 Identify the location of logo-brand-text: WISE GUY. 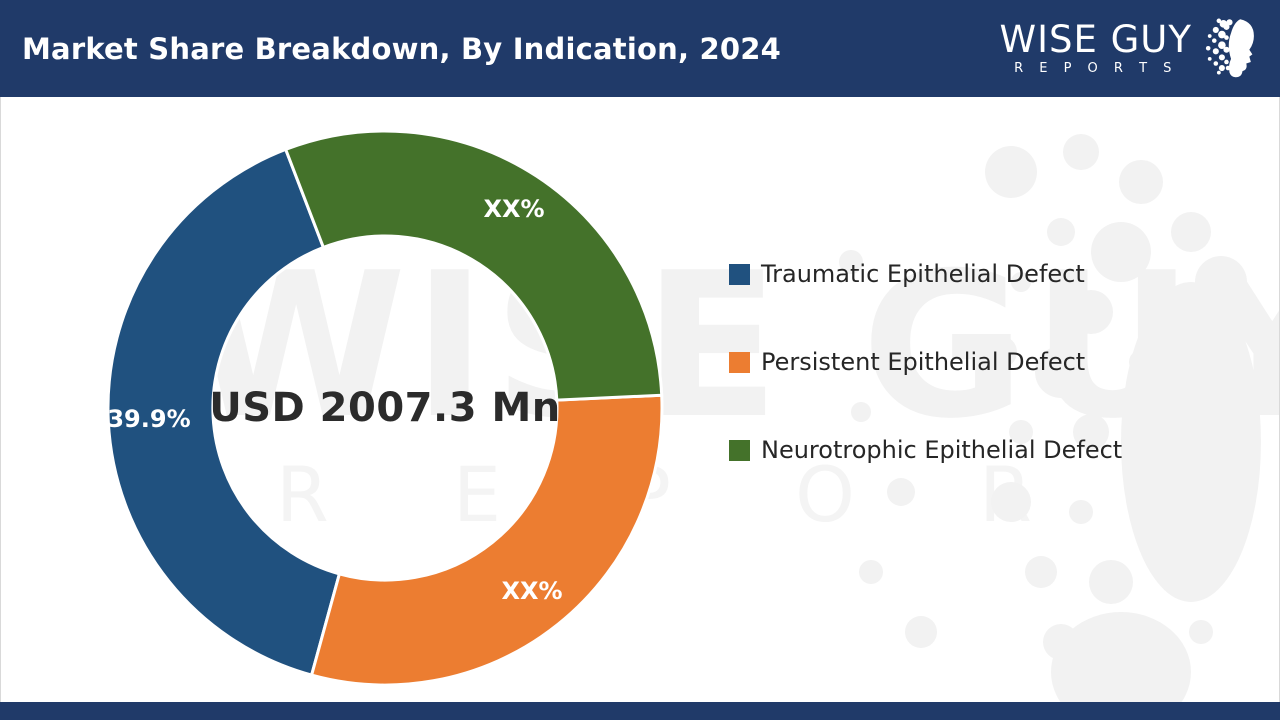
(1095, 40).